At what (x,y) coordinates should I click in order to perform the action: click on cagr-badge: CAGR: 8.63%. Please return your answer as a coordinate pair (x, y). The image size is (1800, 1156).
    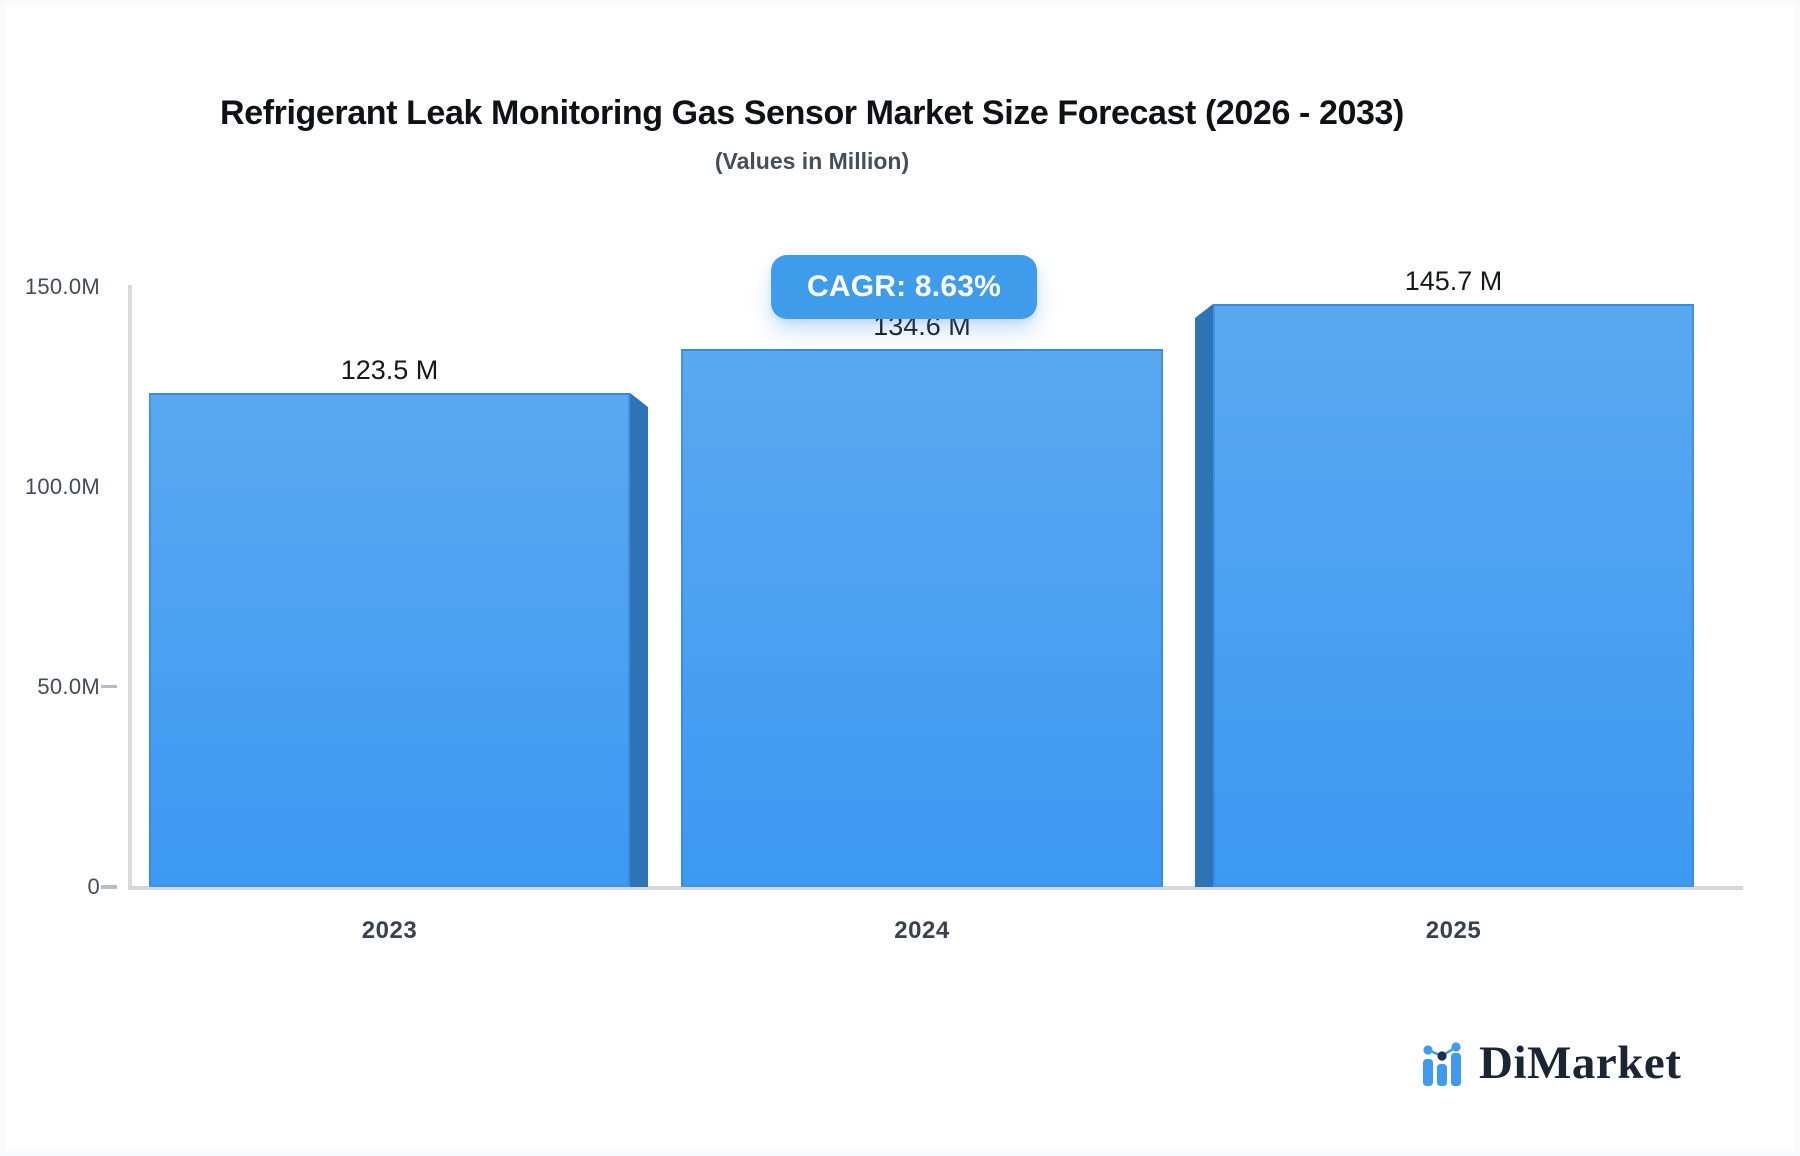
    Looking at the image, I should click on (904, 287).